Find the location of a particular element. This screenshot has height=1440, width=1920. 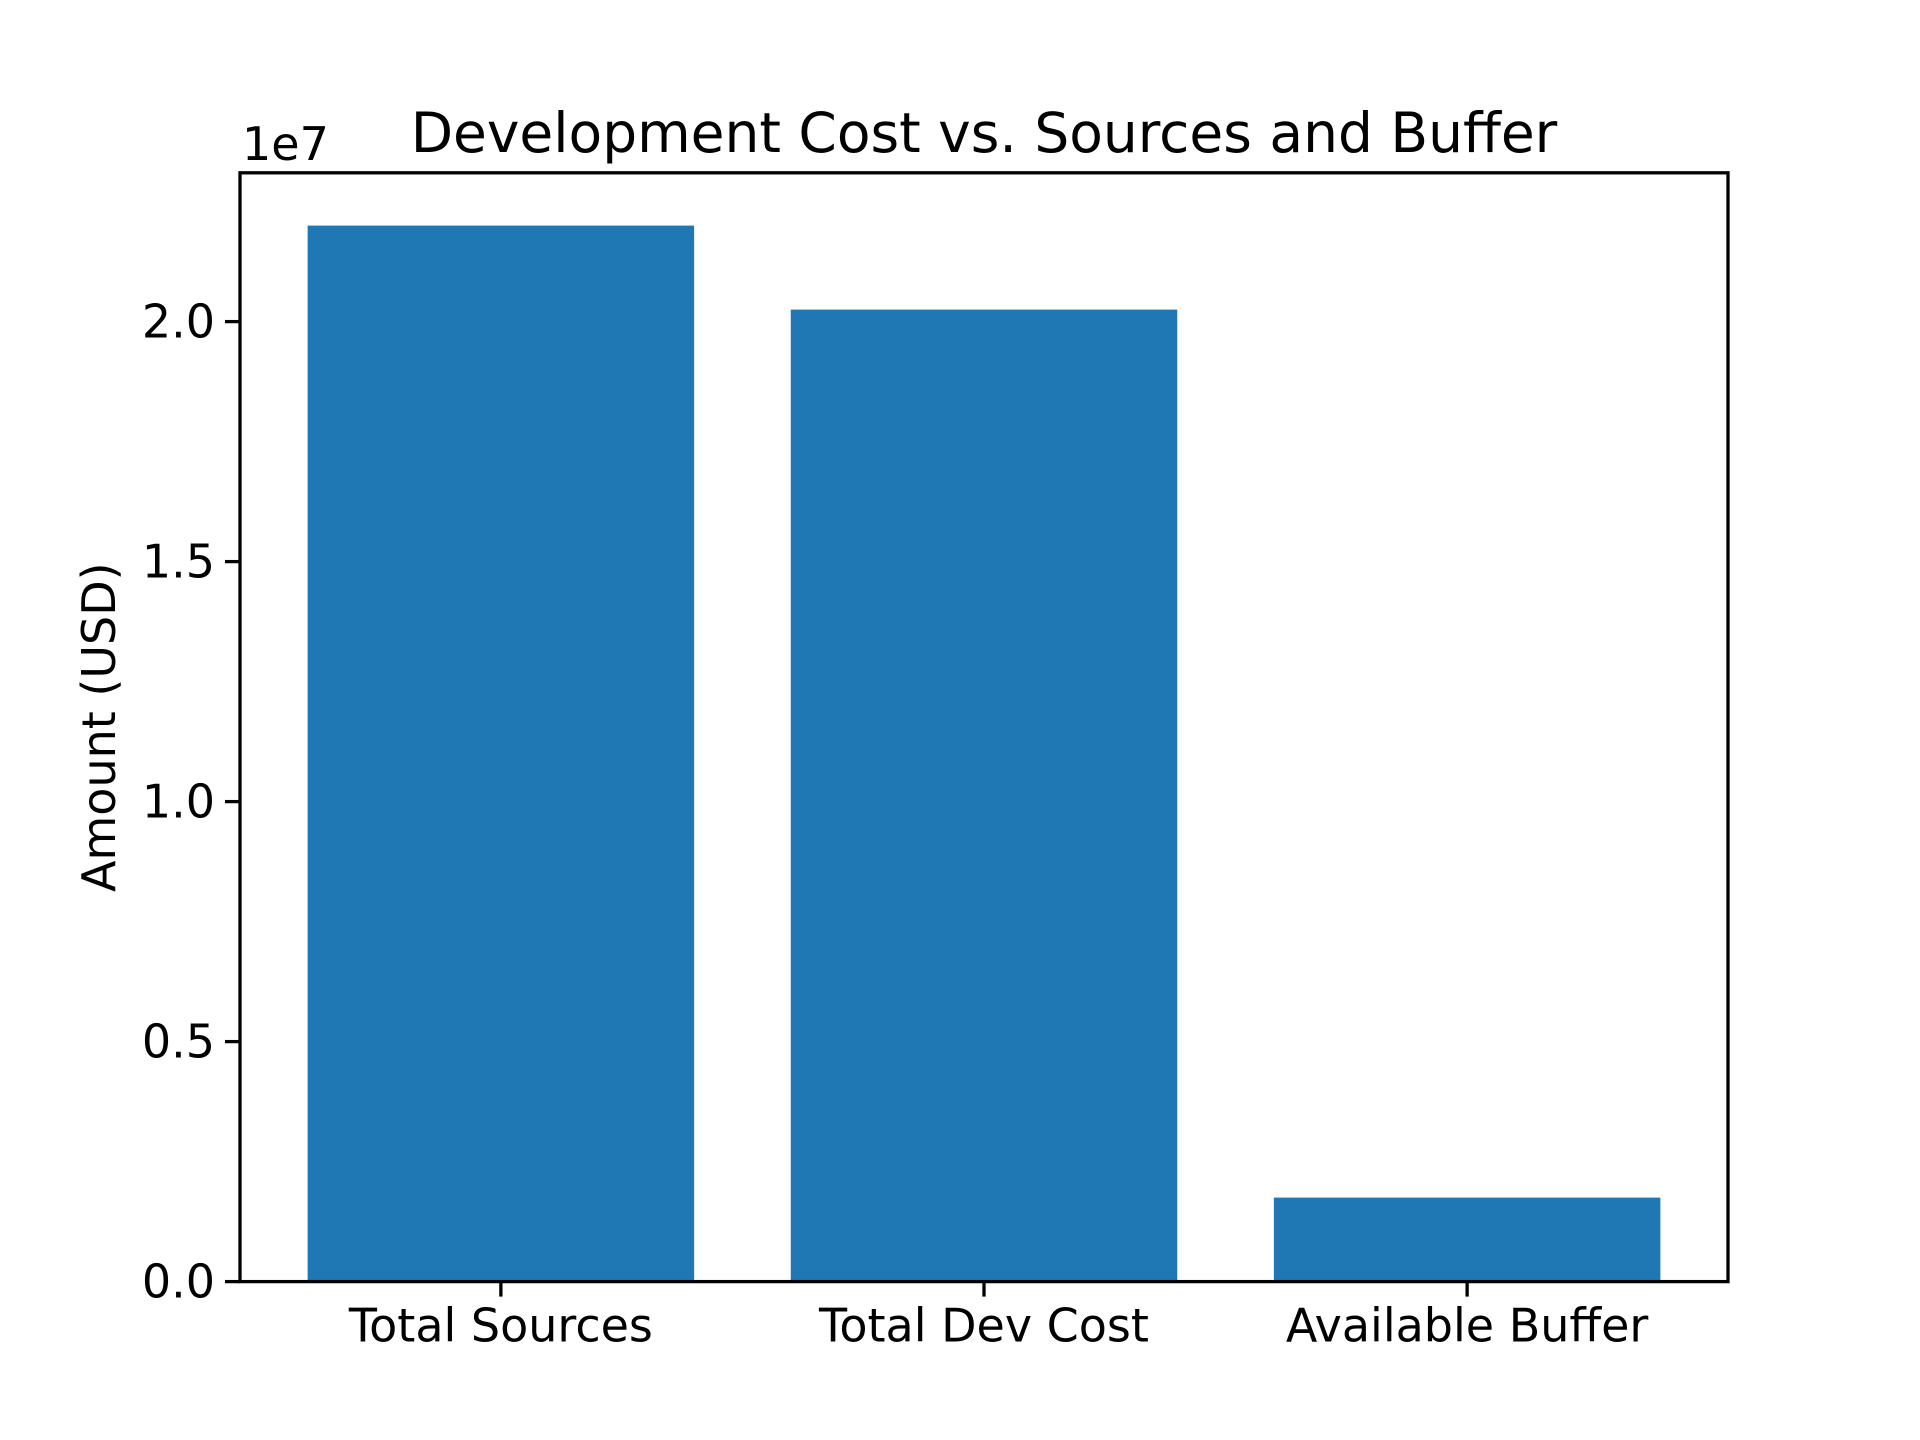

x-tick-label-total-sources: Total Sources is located at coordinates (500, 1326).